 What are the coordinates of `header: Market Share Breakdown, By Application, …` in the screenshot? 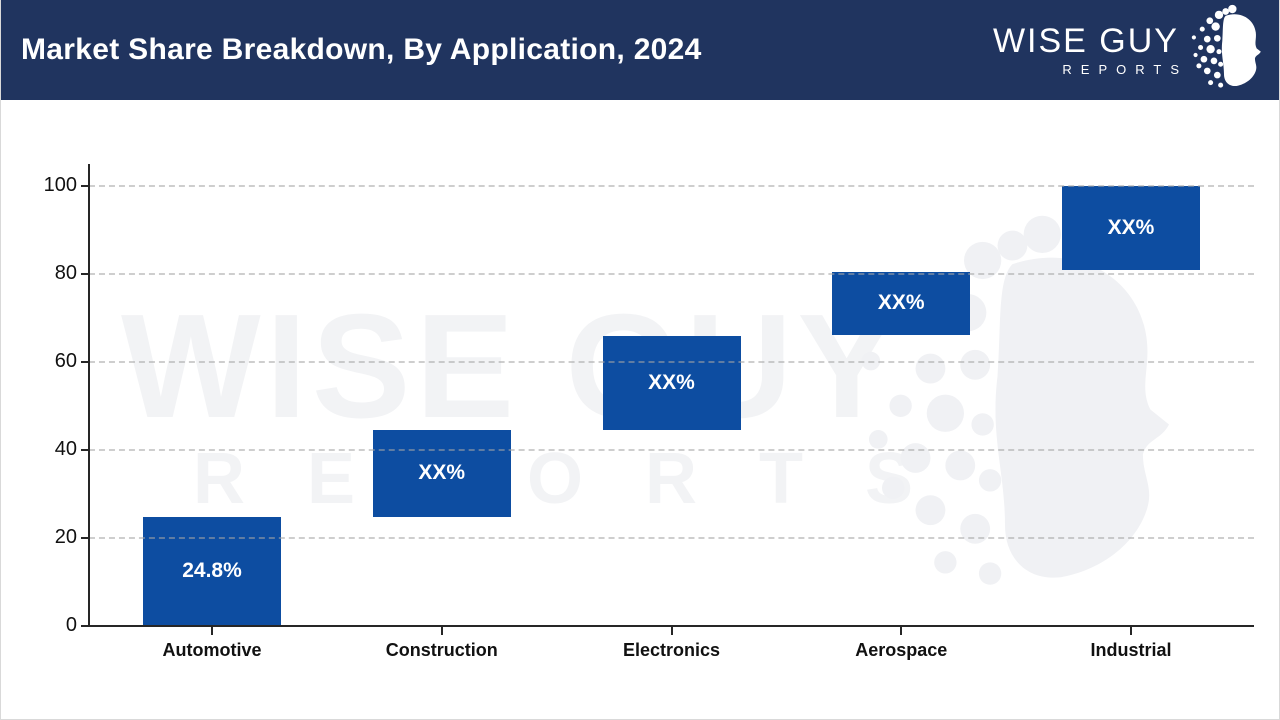 It's located at (640, 50).